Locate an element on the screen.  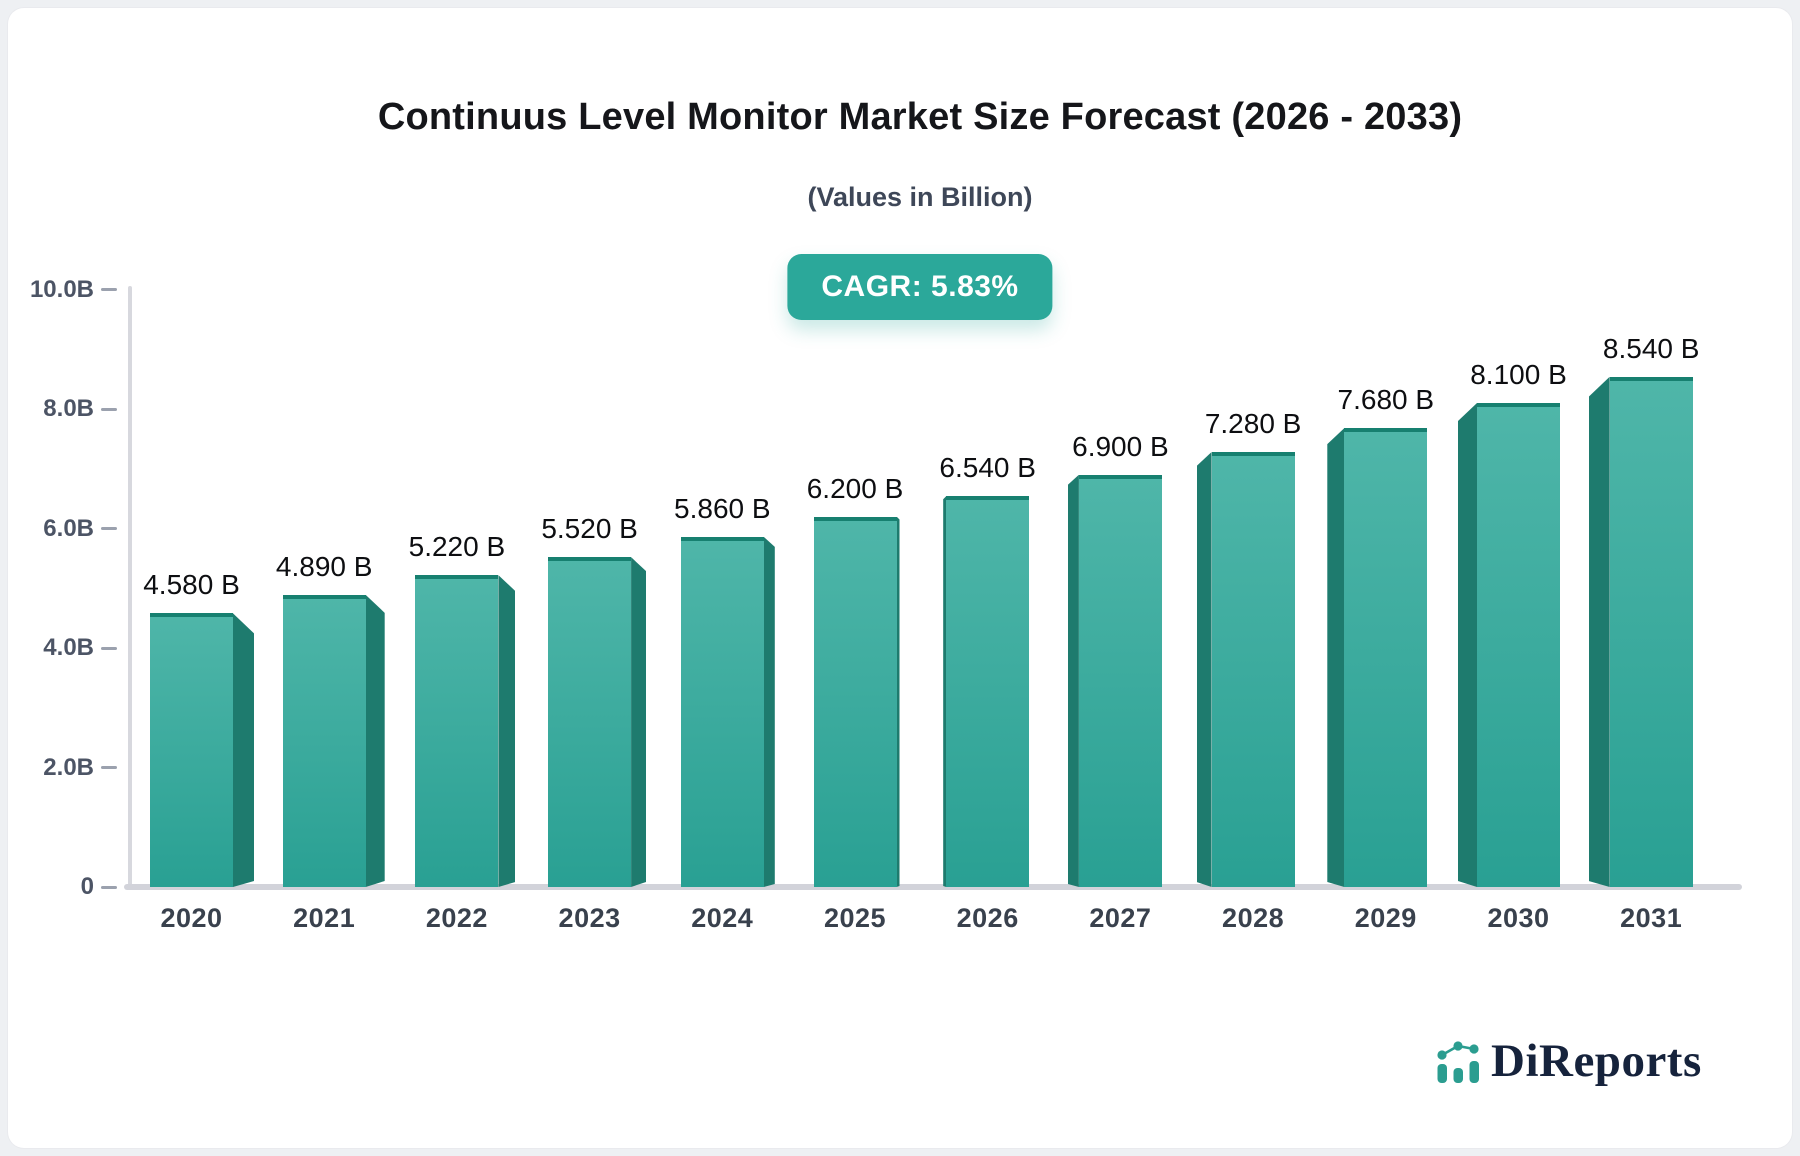
bar-2025 is located at coordinates (856, 701).